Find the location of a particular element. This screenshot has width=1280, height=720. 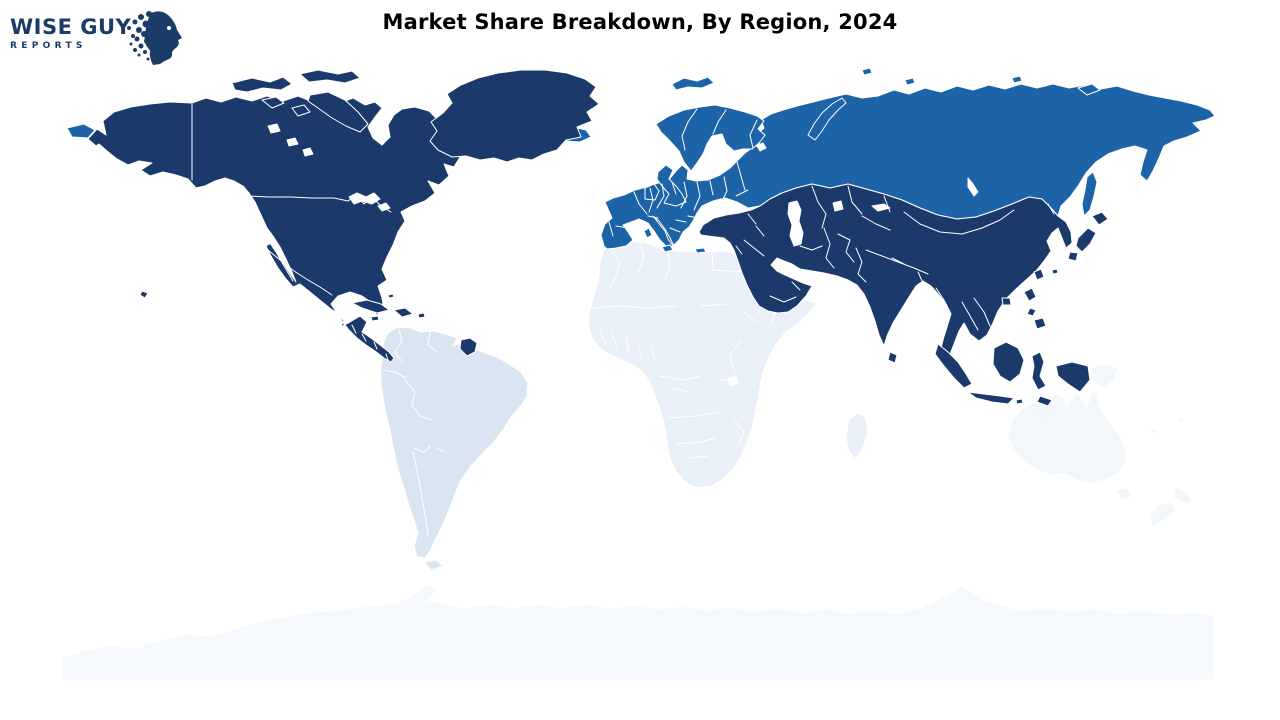

java is located at coordinates (991, 398).